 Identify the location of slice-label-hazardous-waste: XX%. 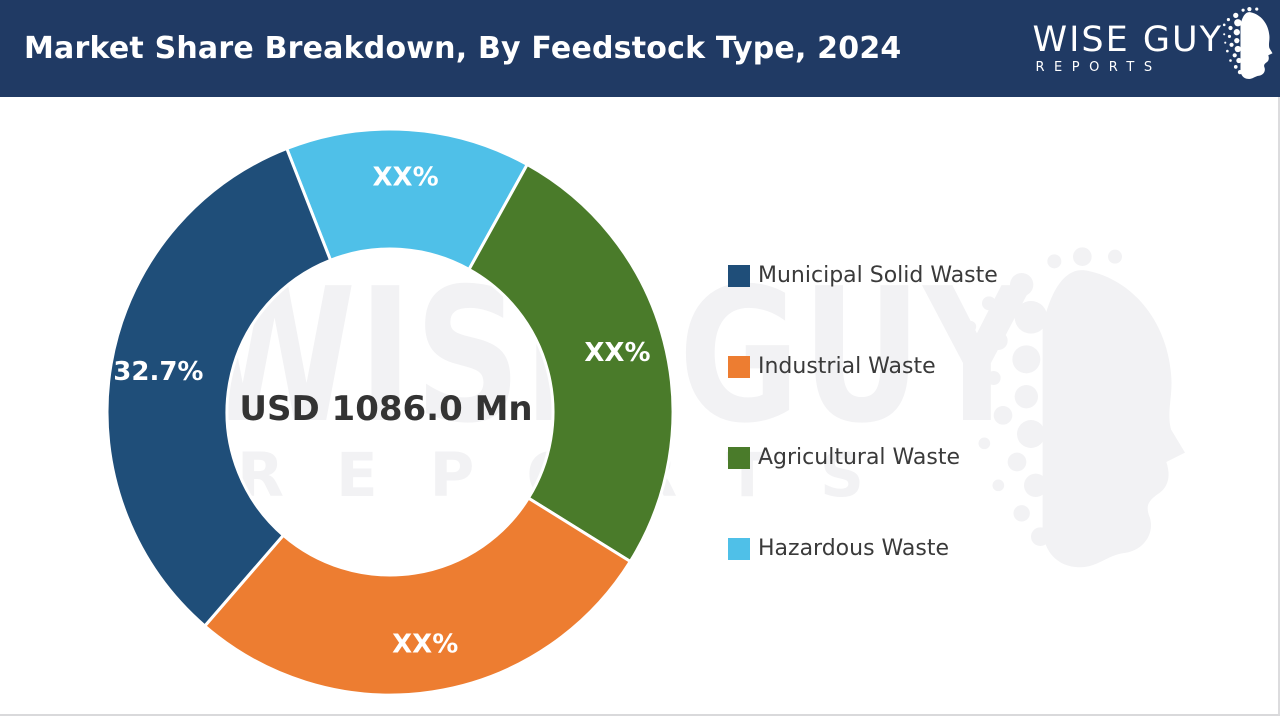
(405, 178).